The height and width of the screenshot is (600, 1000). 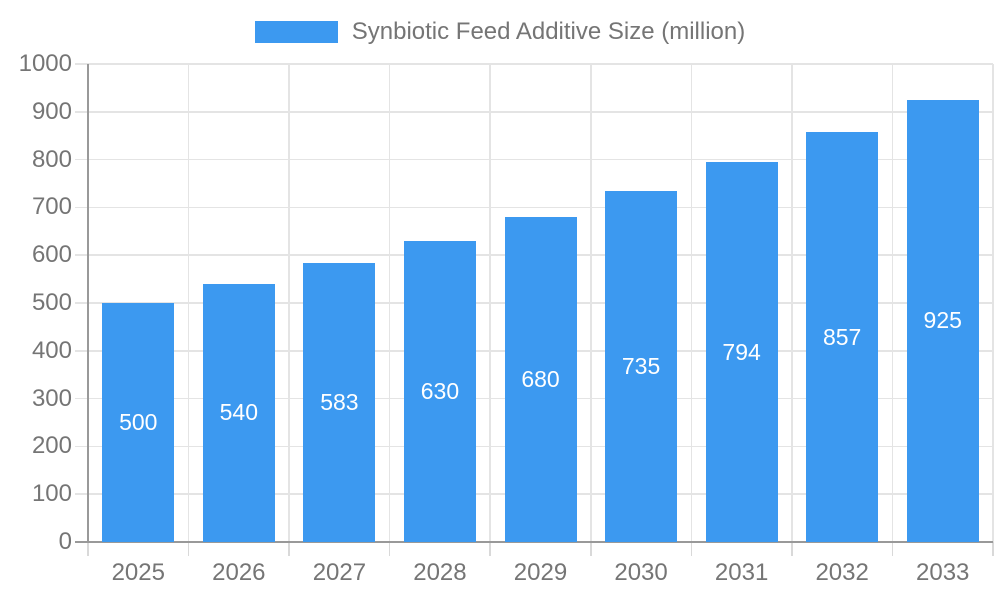 I want to click on bar: 925, so click(x=942, y=320).